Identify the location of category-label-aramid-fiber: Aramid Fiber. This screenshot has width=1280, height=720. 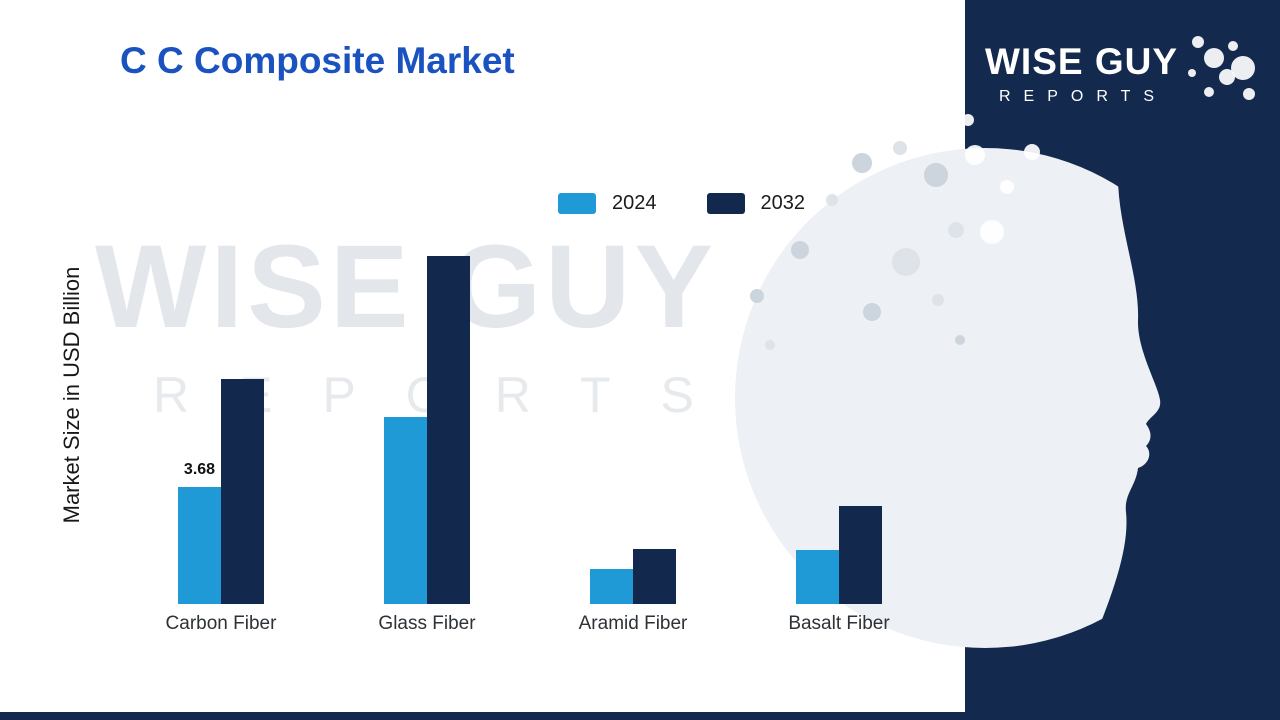
(633, 623).